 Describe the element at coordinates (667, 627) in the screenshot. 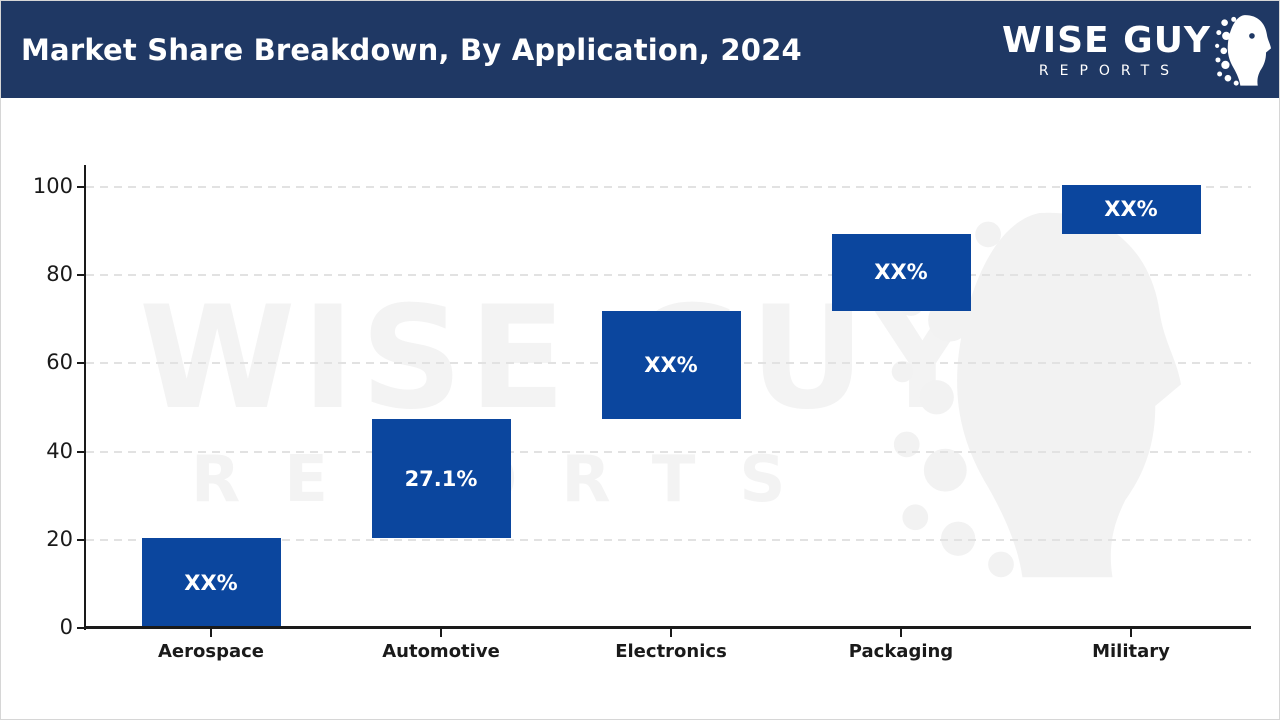

I see `x-axis-line` at that location.